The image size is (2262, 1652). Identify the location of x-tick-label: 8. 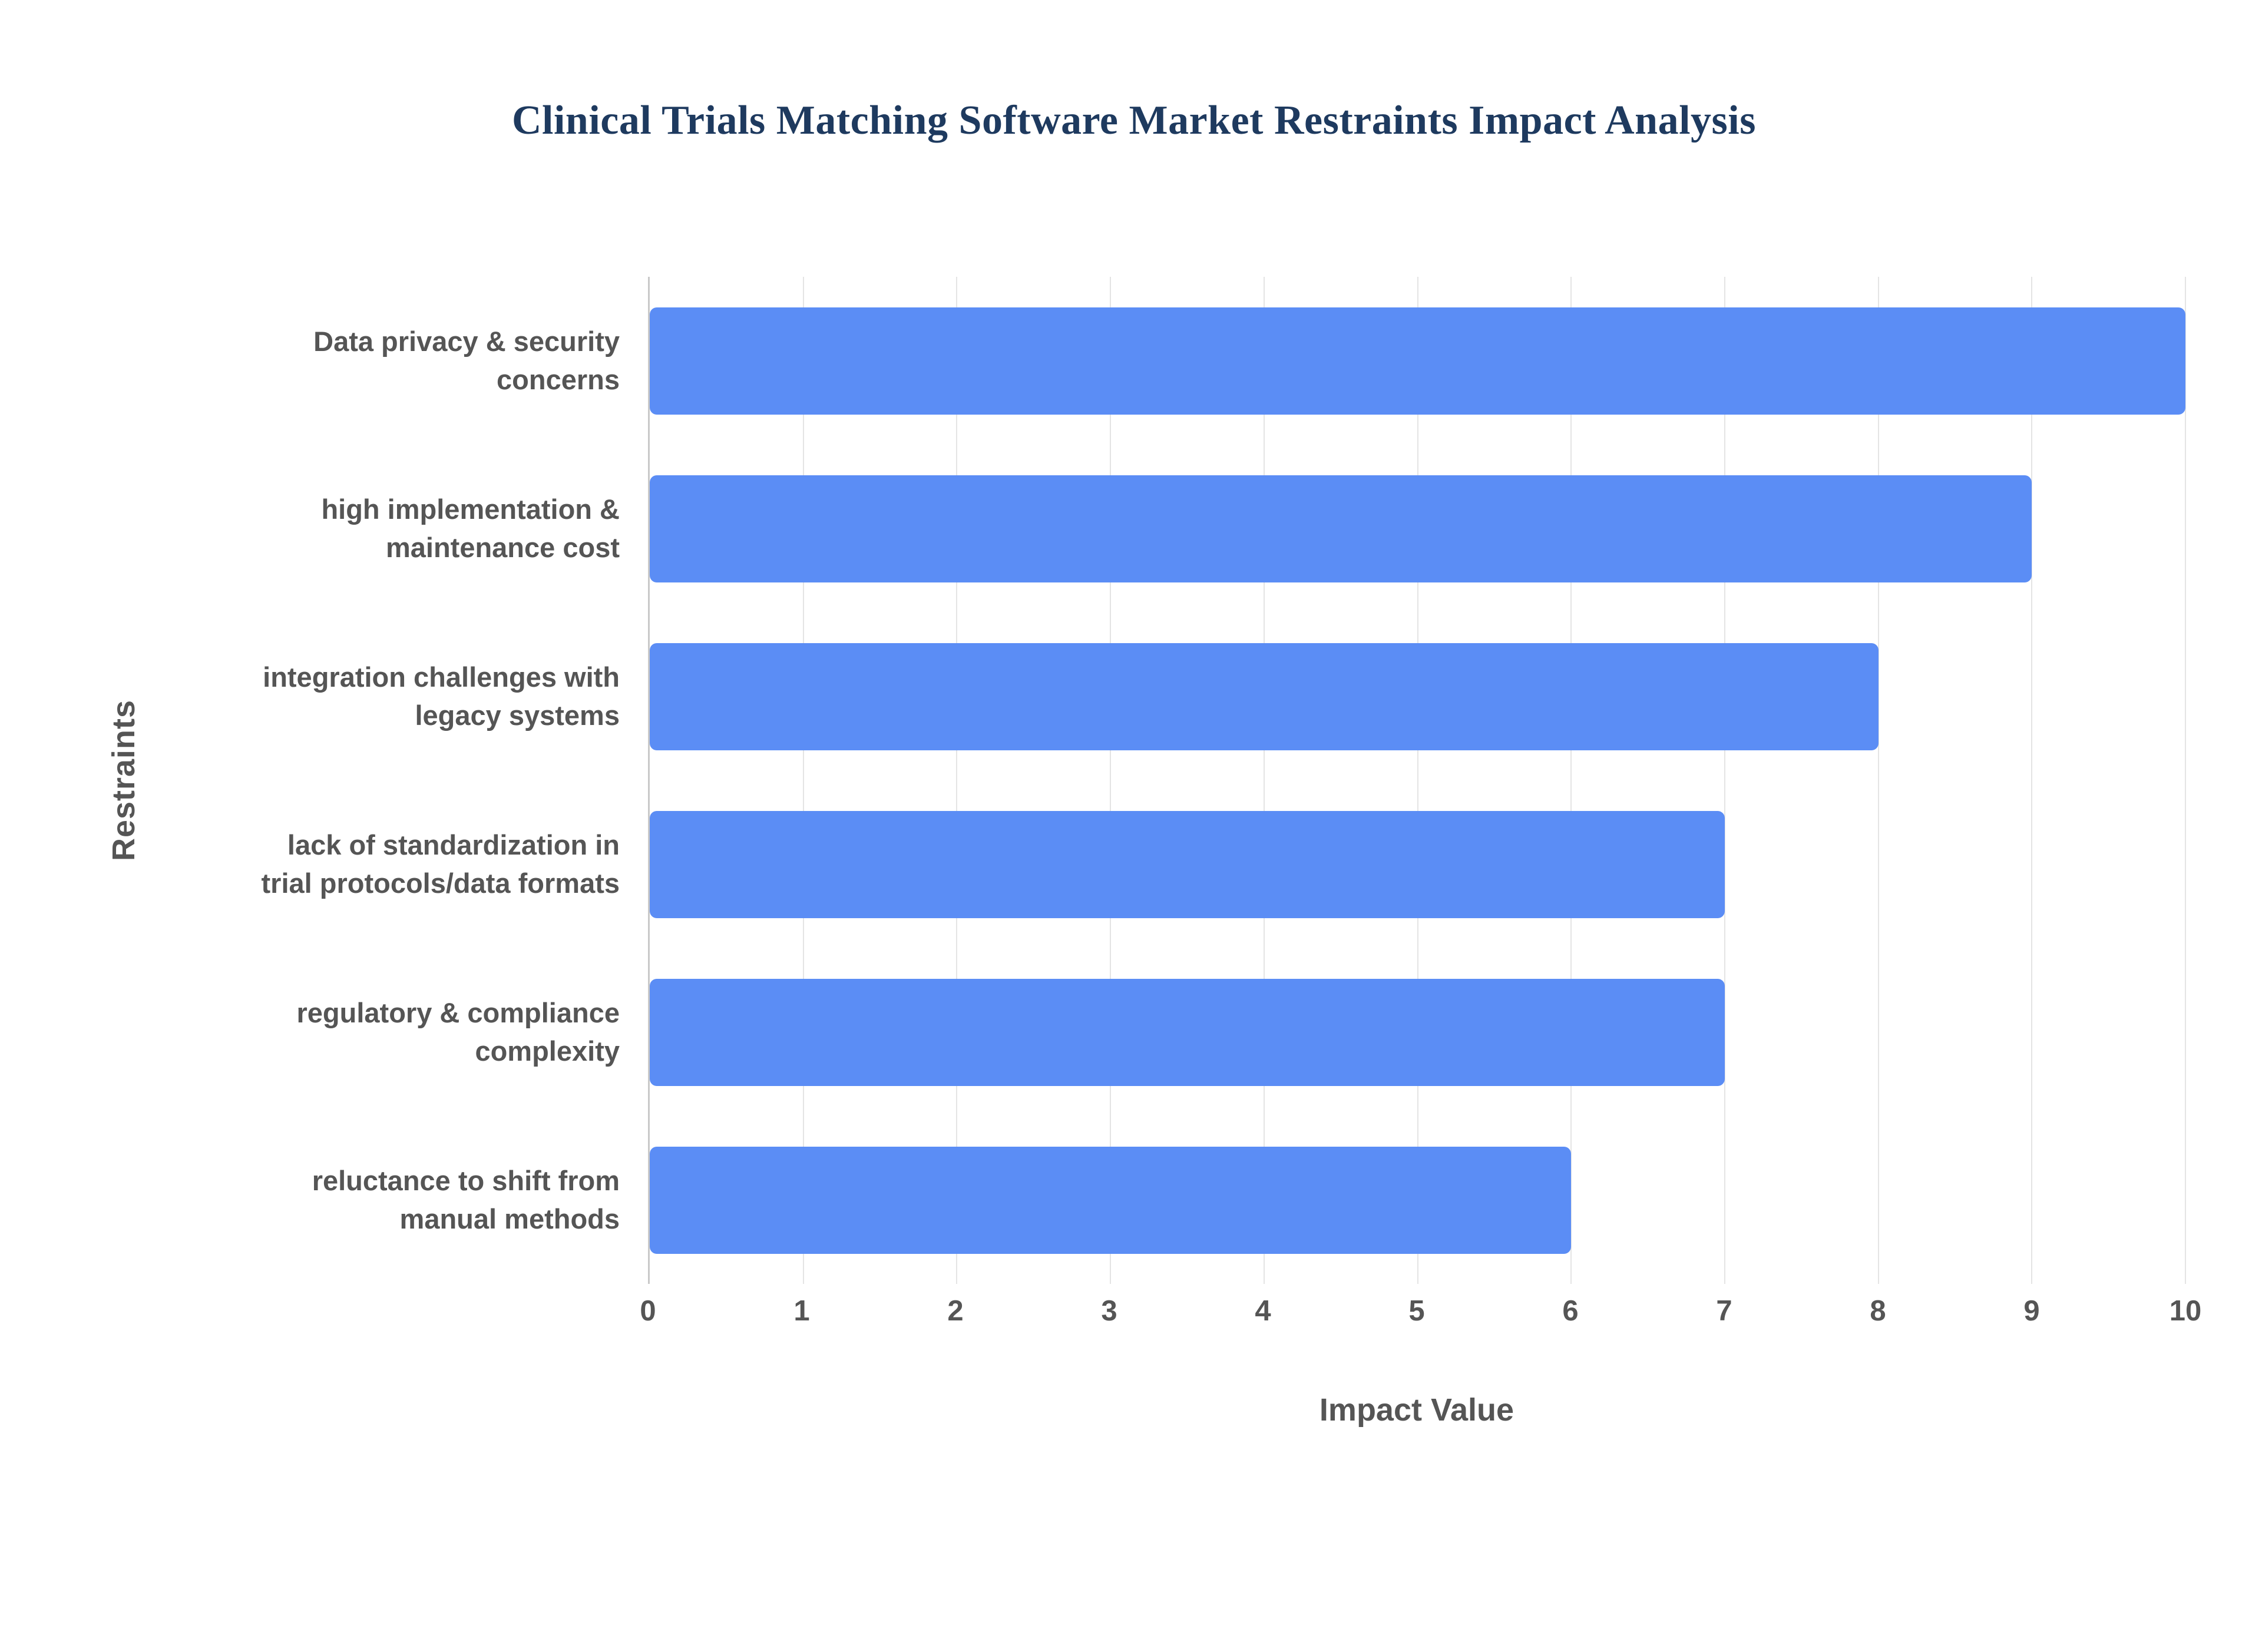
(1878, 1311).